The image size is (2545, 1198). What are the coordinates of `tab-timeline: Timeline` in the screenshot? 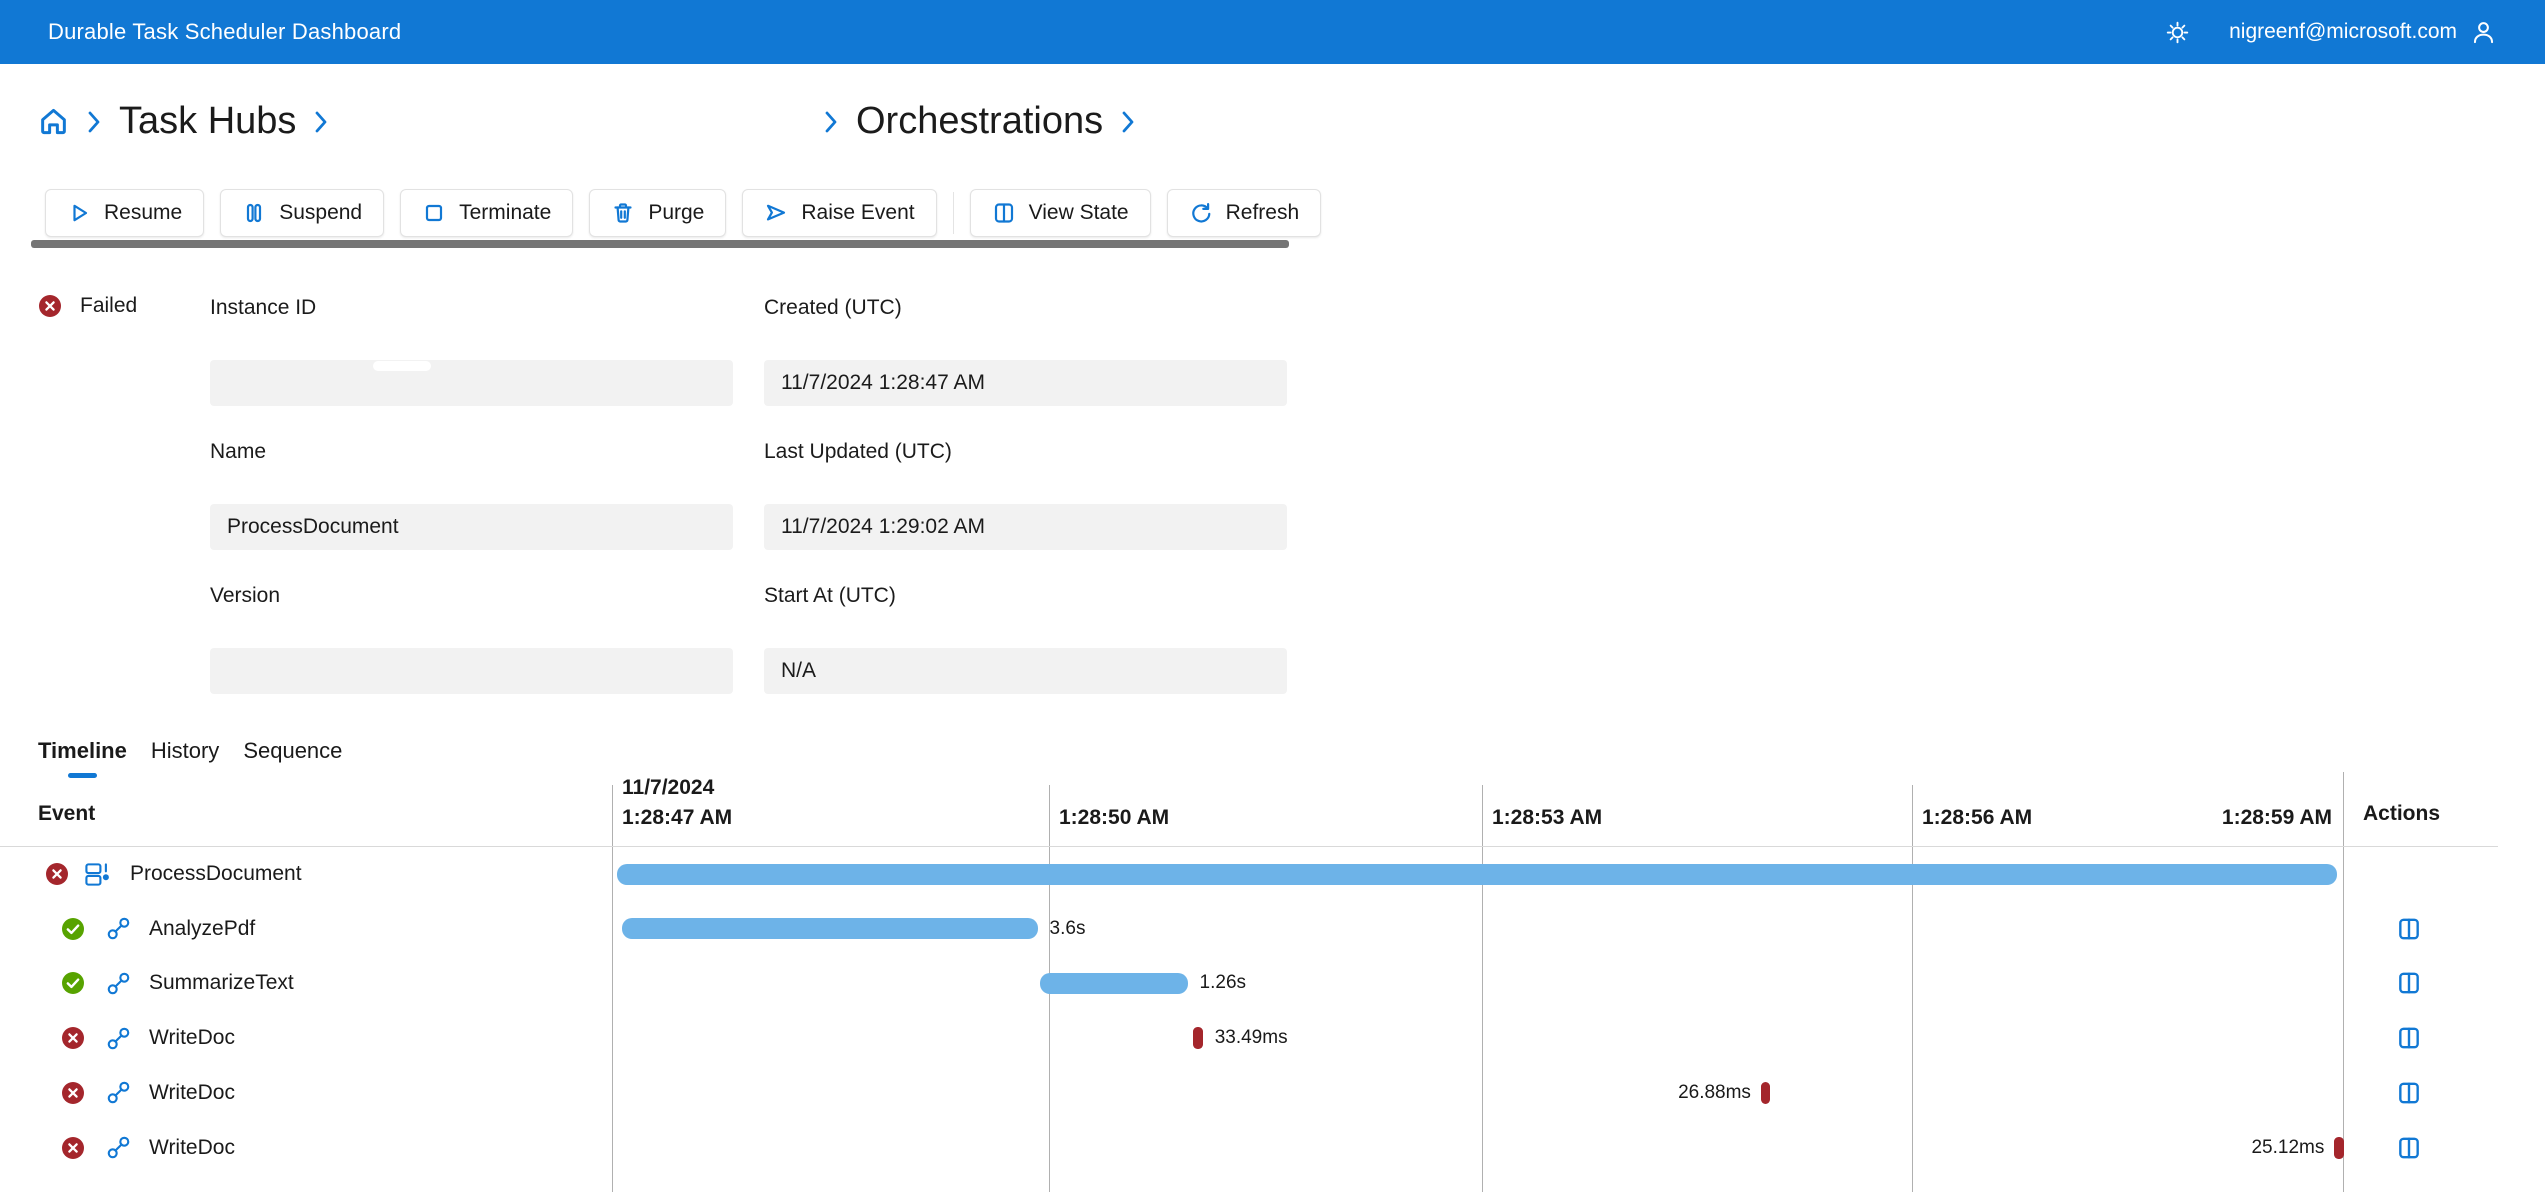 It's located at (82, 750).